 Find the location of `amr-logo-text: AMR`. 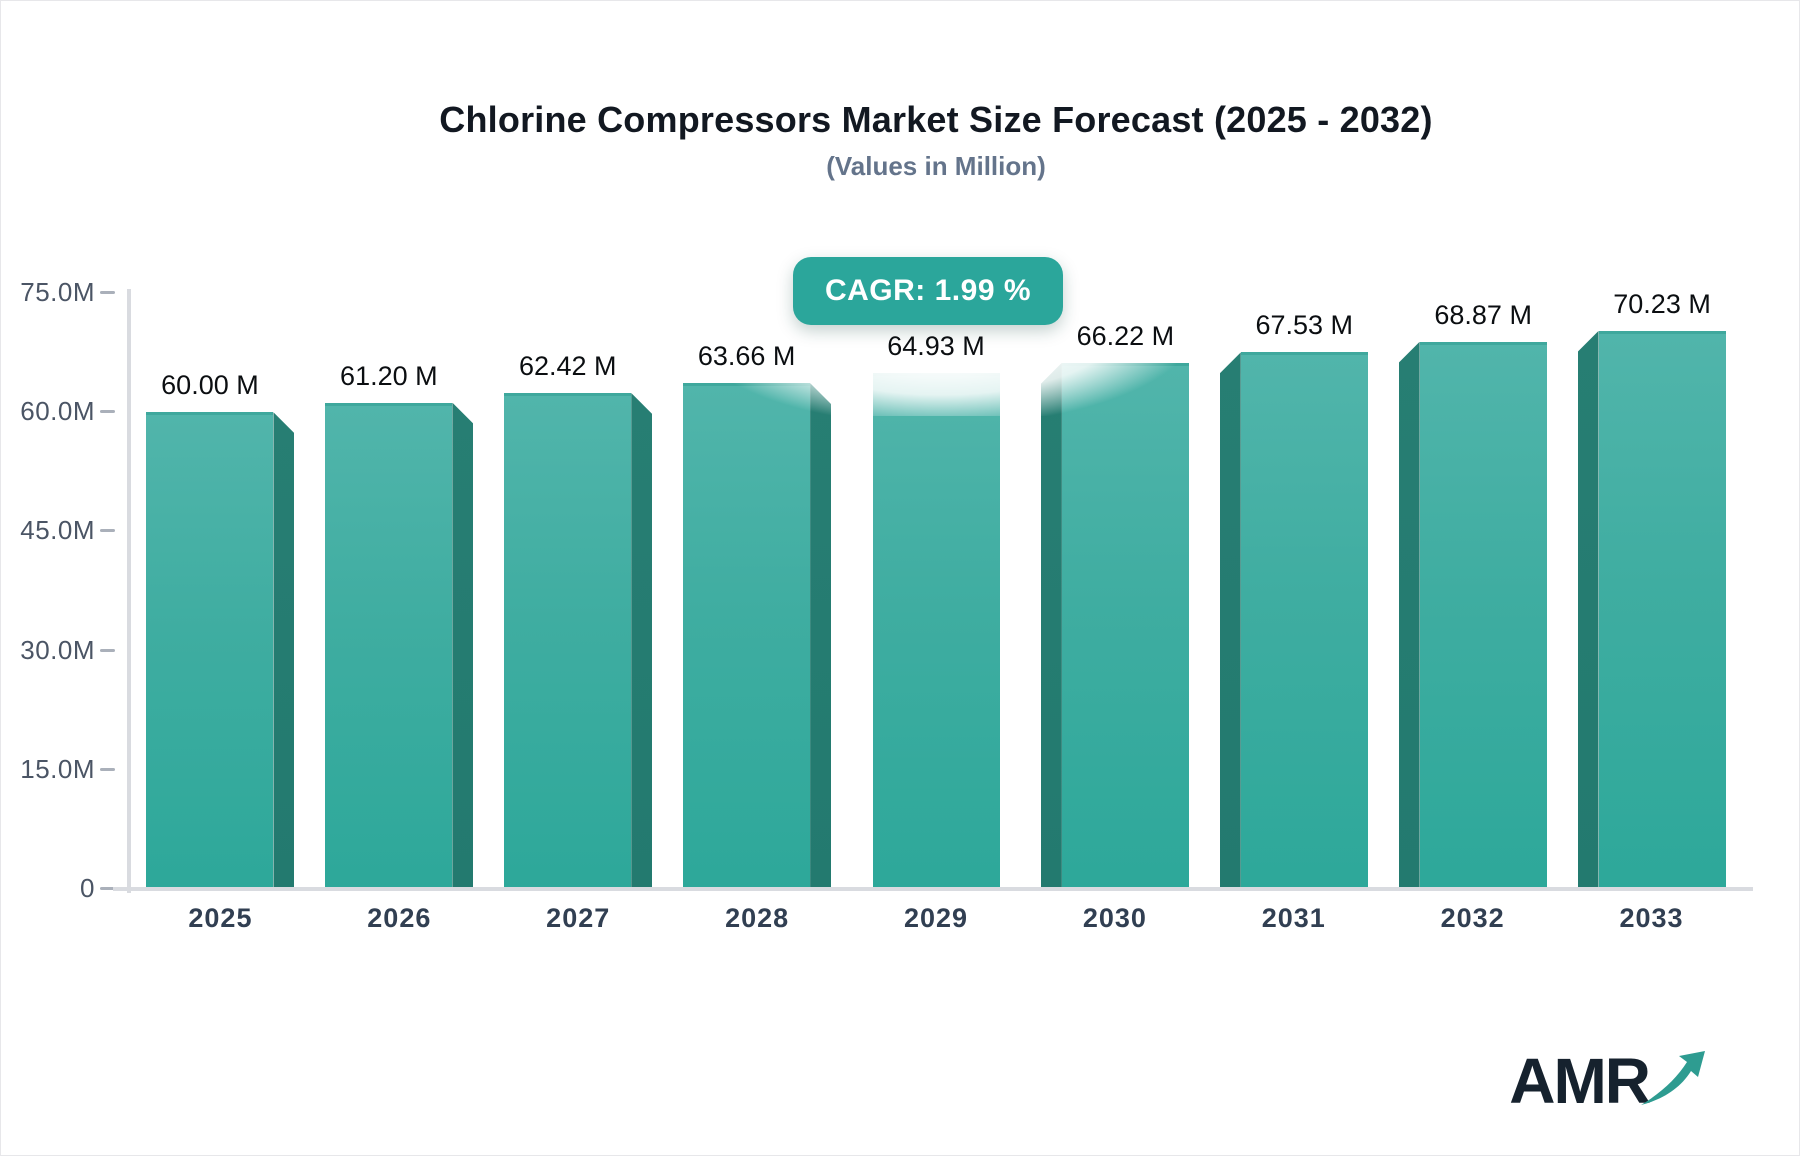

amr-logo-text: AMR is located at coordinates (1580, 1081).